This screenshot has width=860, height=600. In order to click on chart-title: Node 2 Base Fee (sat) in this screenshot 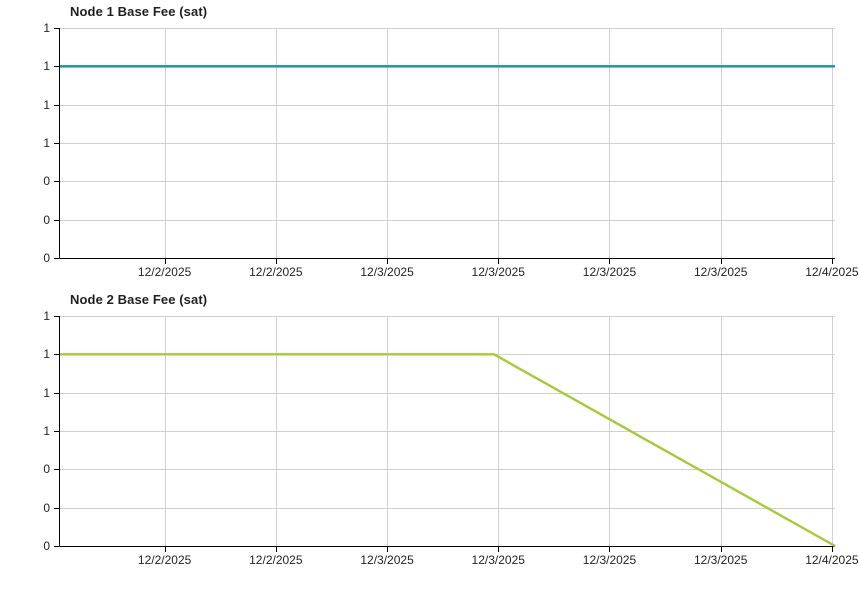, I will do `click(139, 299)`.